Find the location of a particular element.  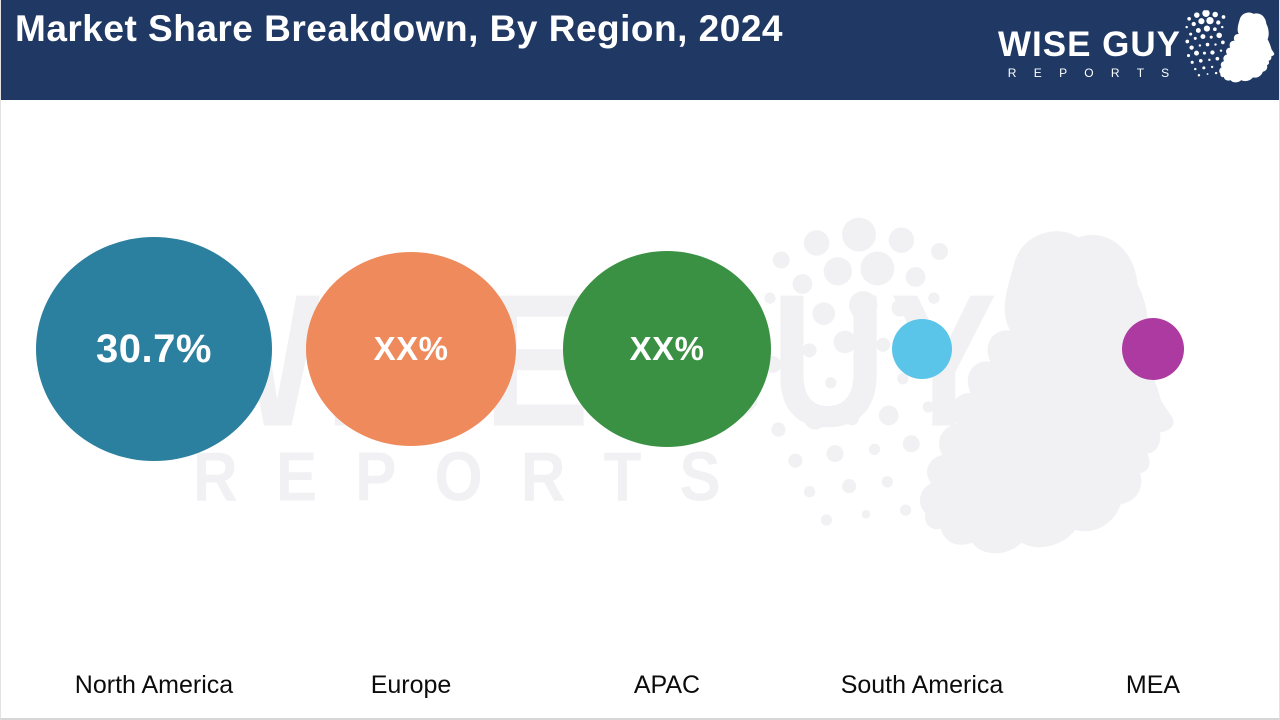

logo-wordmark: WISE GUY is located at coordinates (1089, 44).